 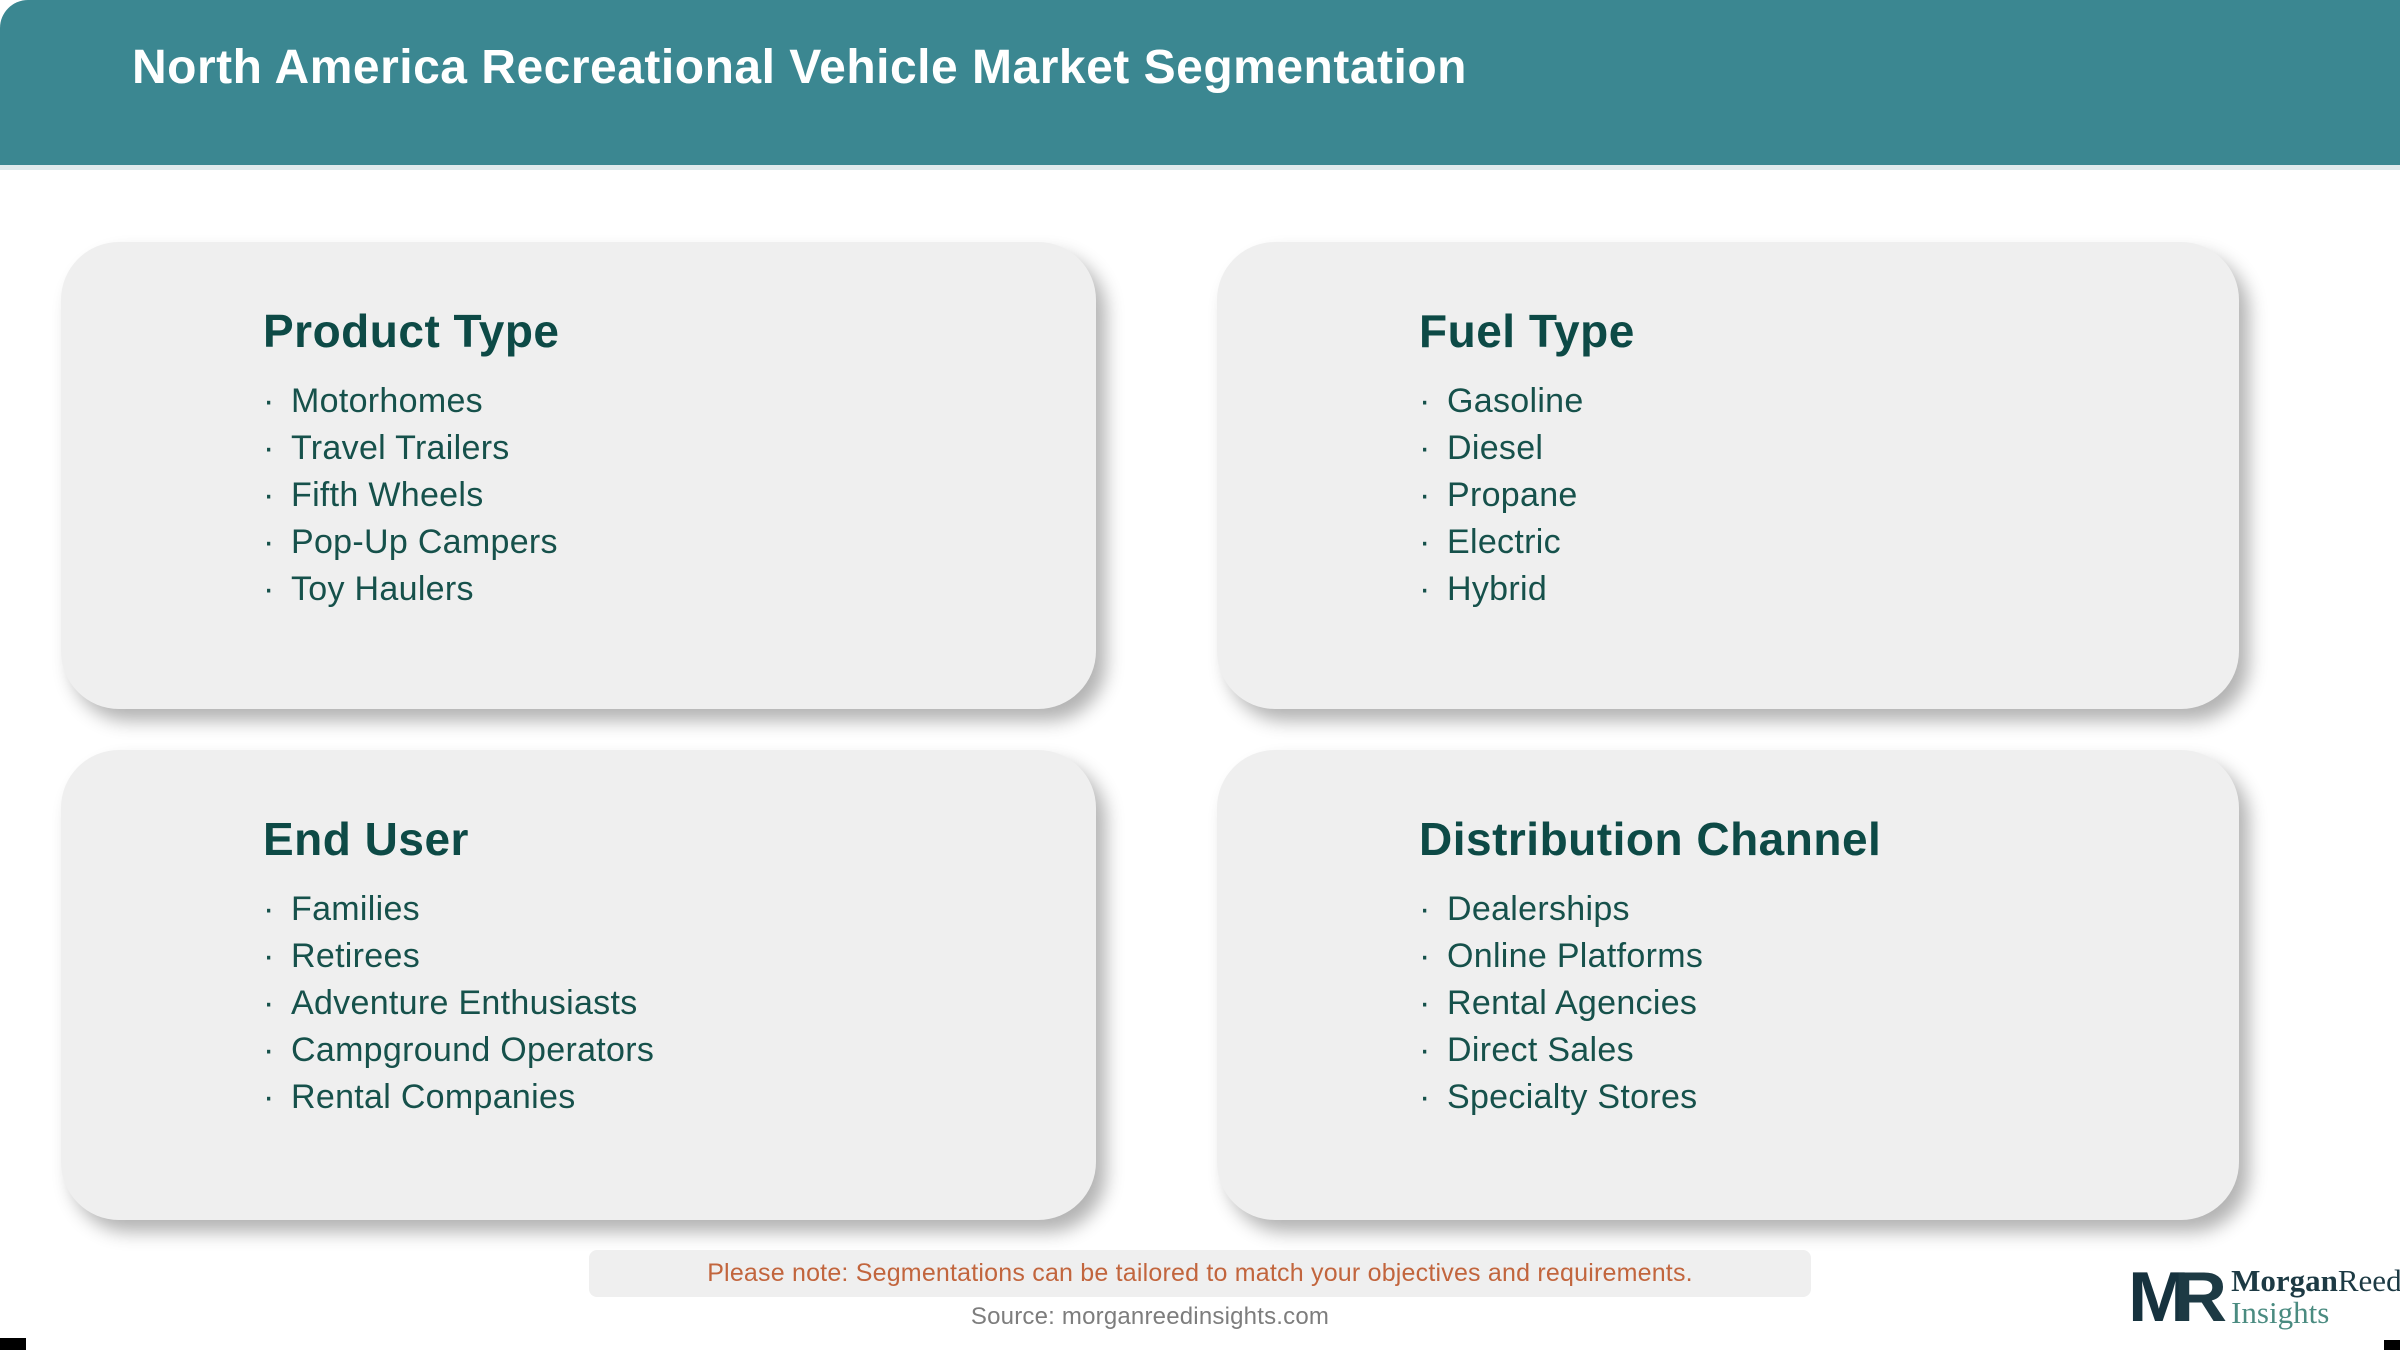 I want to click on list-item-label: Pop-Up Campers, so click(x=424, y=542).